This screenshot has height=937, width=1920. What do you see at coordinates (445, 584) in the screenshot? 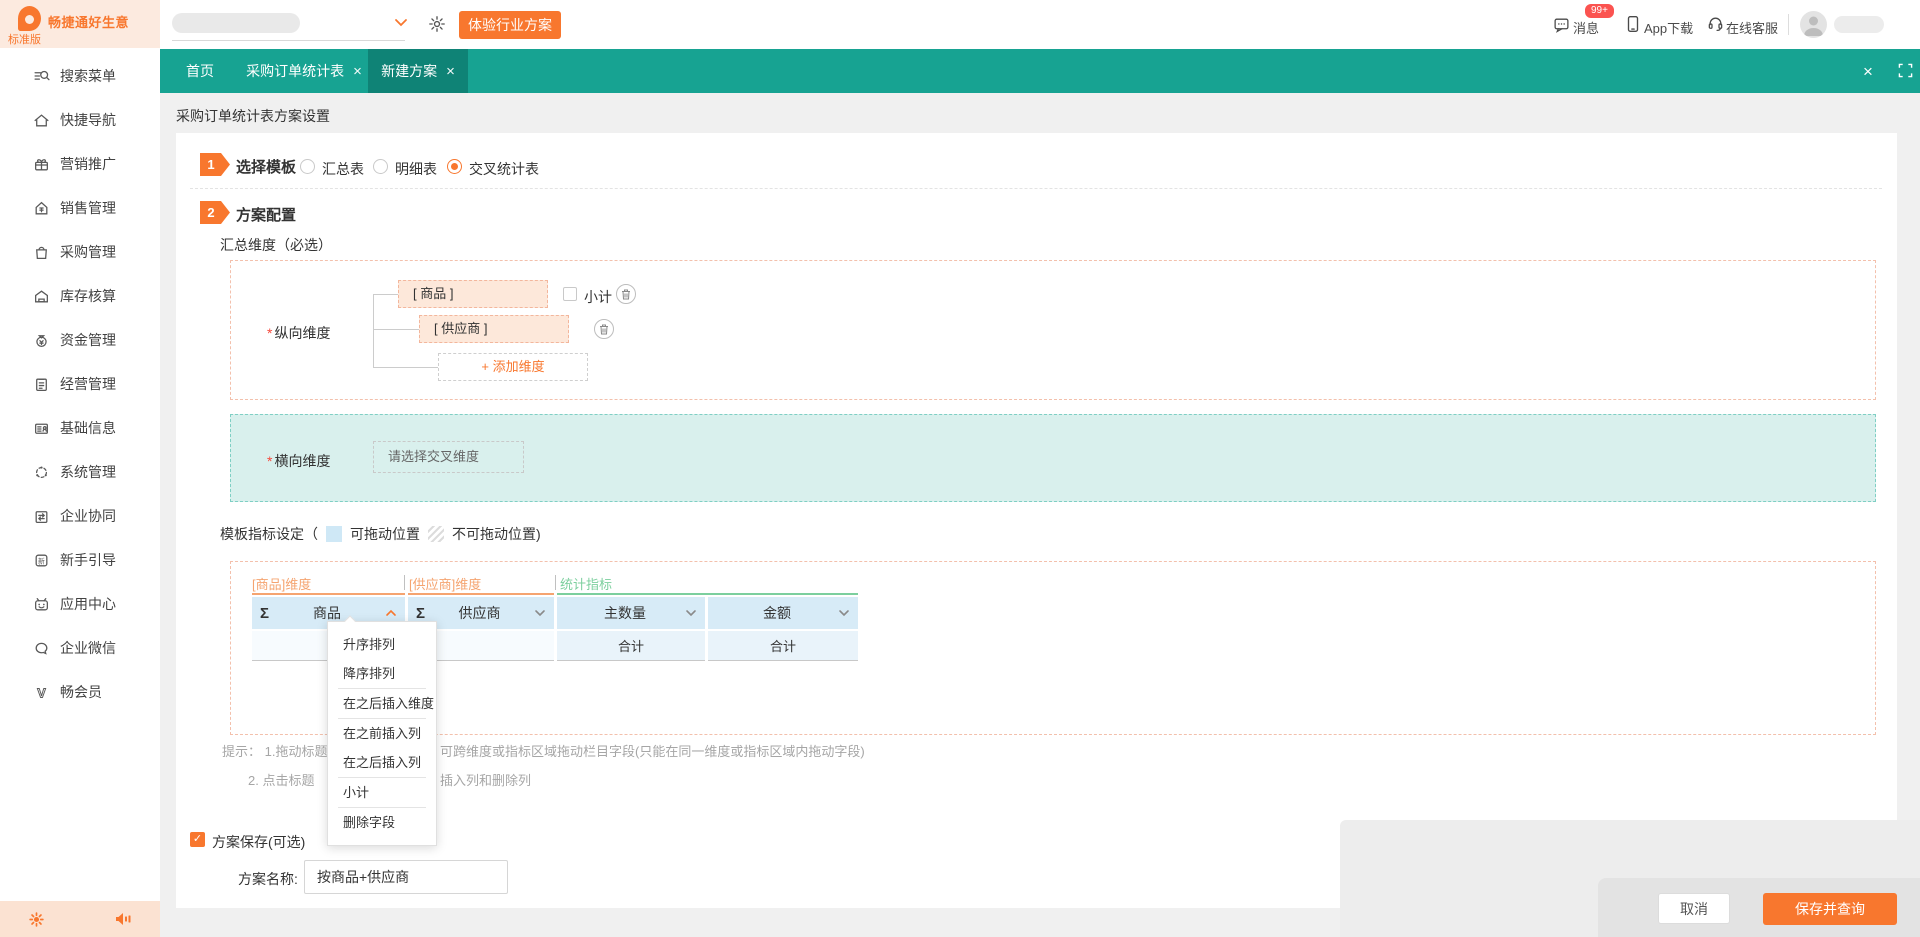
I see `group-label-supplier: [供应商]维度` at bounding box center [445, 584].